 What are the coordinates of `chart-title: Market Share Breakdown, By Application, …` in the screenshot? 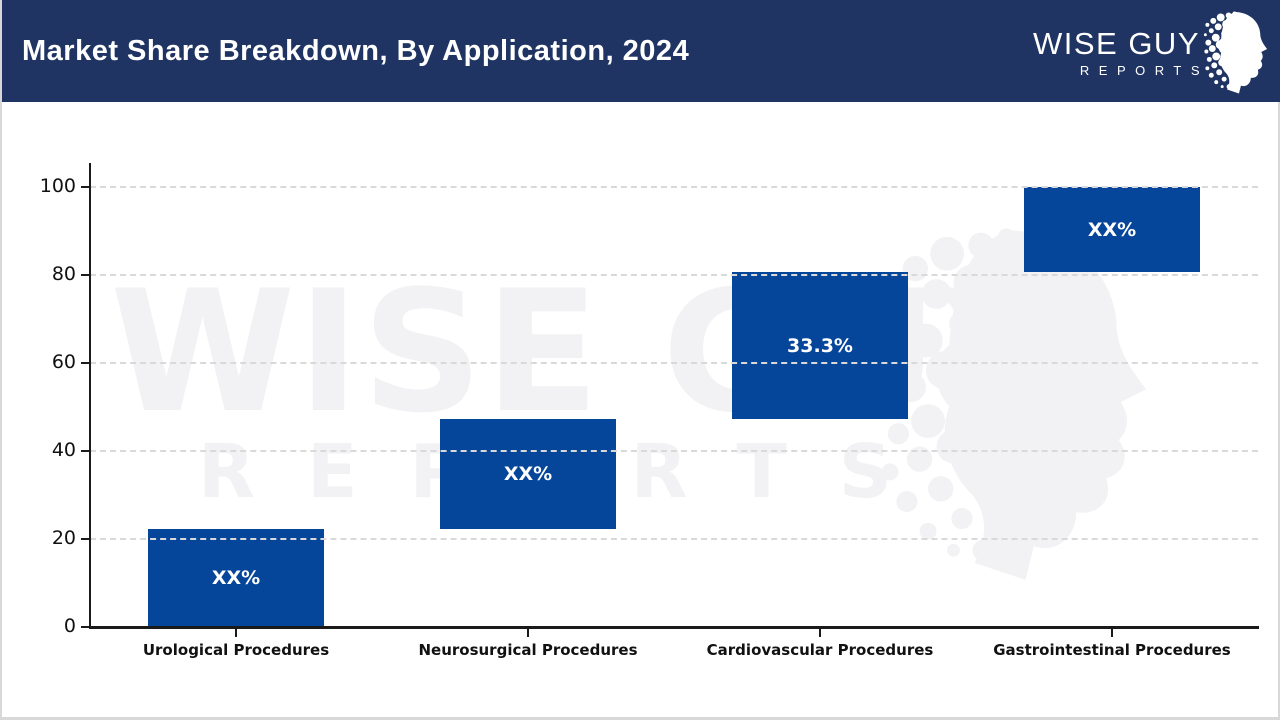 It's located at (356, 50).